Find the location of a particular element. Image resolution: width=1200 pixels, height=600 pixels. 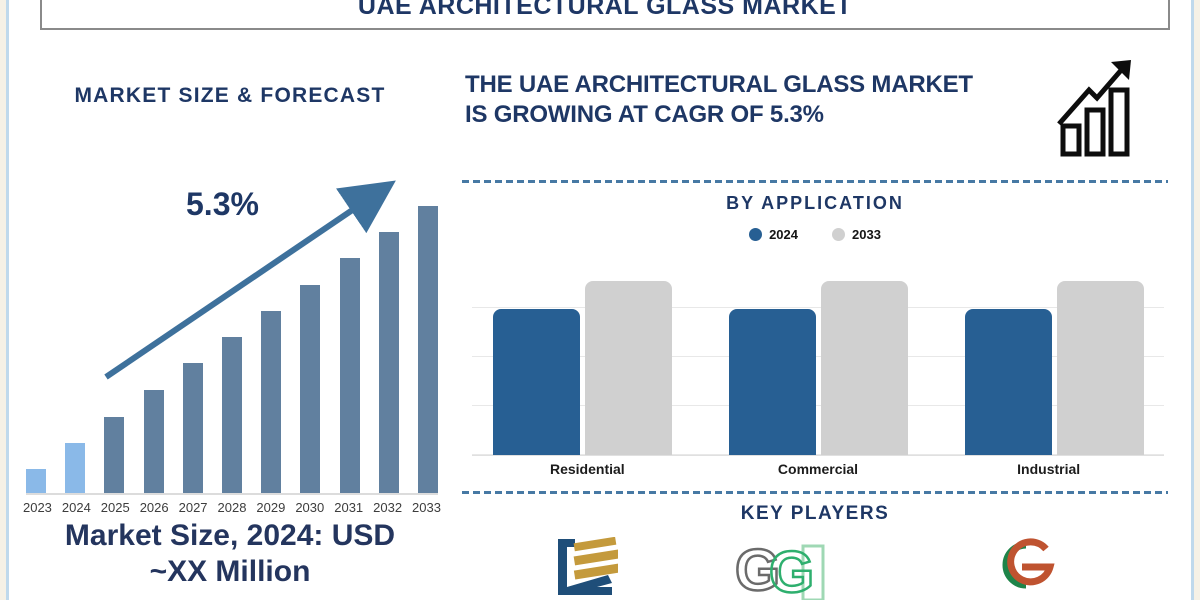

application-chart-title: BY APPLICATION is located at coordinates (815, 203).